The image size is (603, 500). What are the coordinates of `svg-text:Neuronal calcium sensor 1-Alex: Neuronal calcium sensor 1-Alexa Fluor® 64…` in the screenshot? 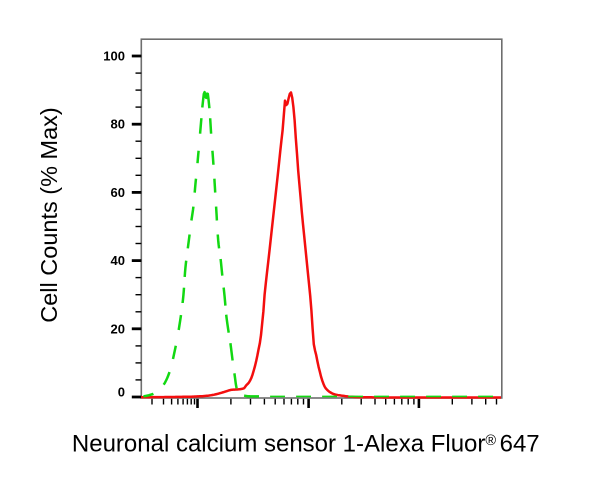 It's located at (306, 444).